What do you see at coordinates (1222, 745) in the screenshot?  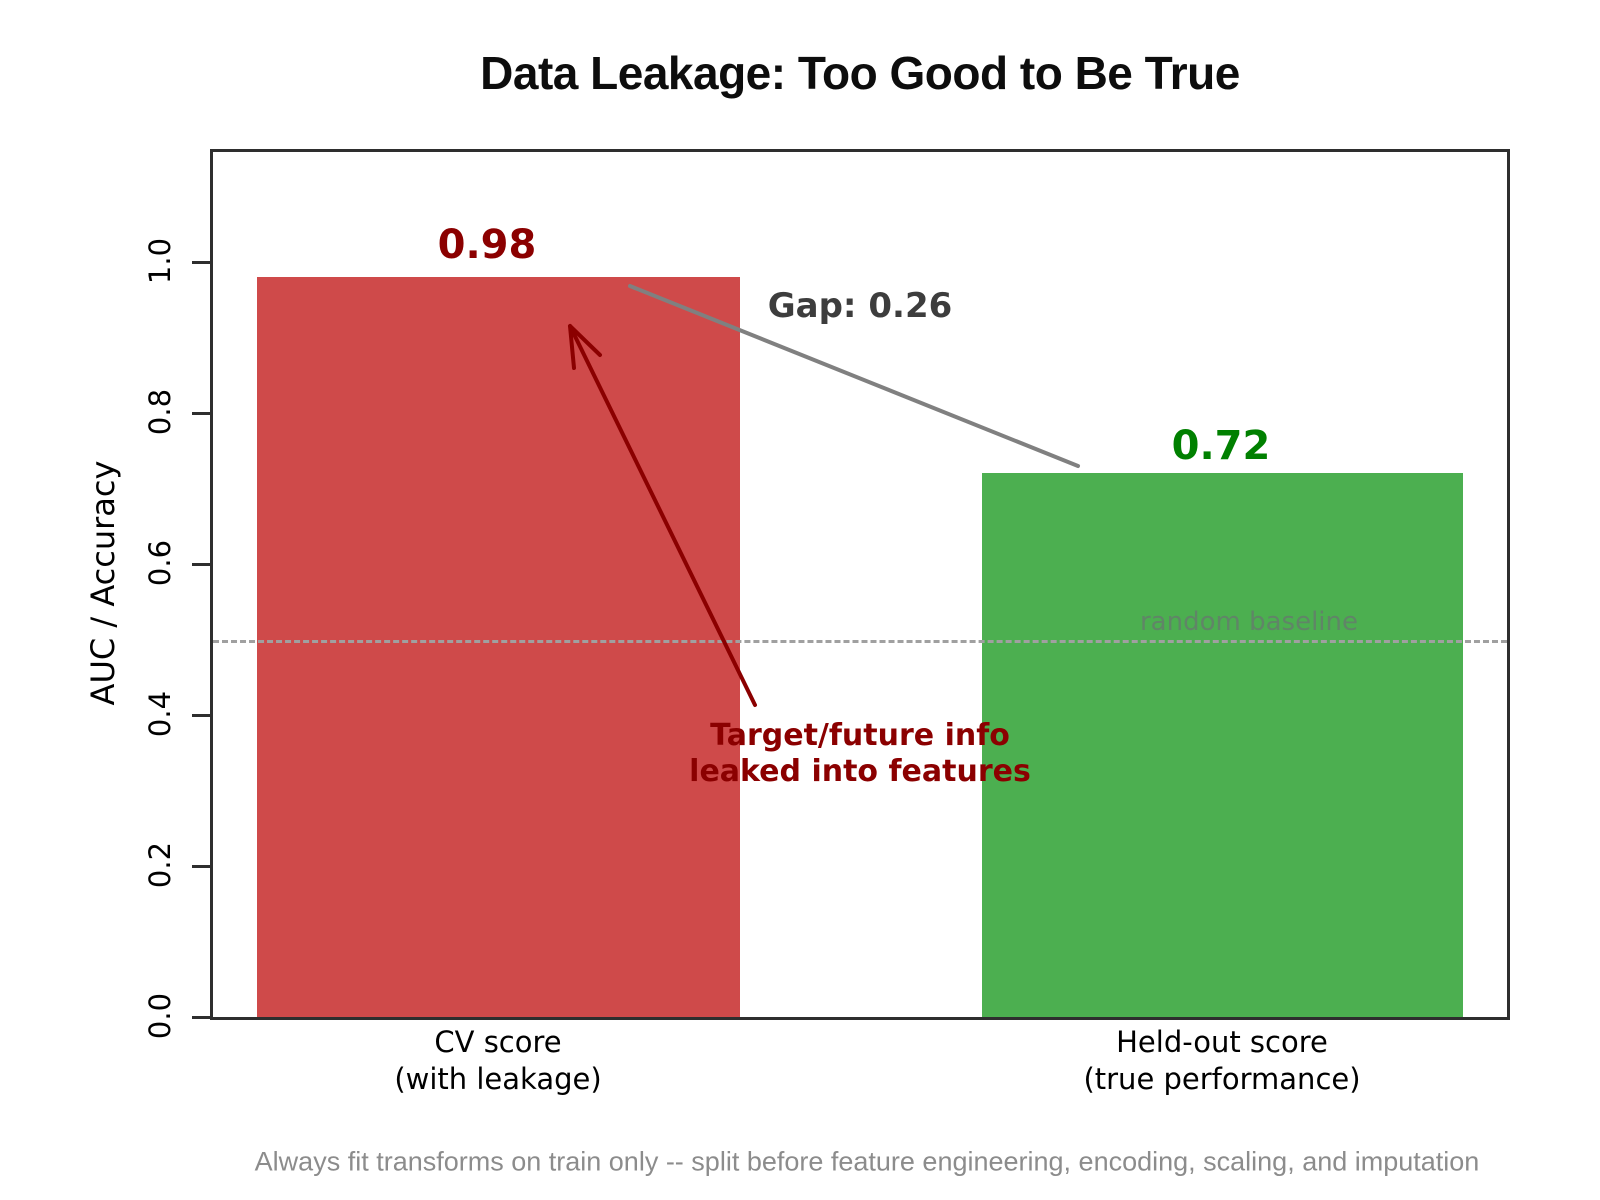 I see `bar-heldout` at bounding box center [1222, 745].